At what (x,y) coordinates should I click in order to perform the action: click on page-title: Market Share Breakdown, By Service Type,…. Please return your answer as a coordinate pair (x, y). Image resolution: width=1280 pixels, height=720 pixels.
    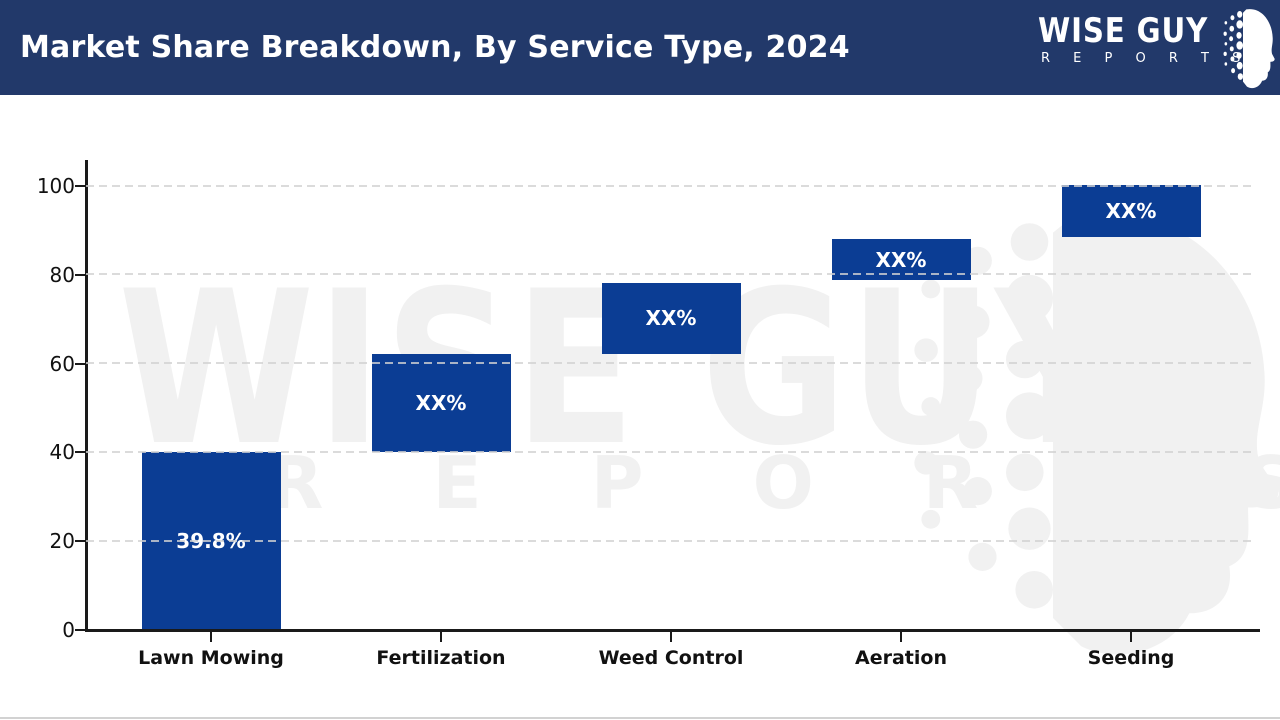
    Looking at the image, I should click on (435, 47).